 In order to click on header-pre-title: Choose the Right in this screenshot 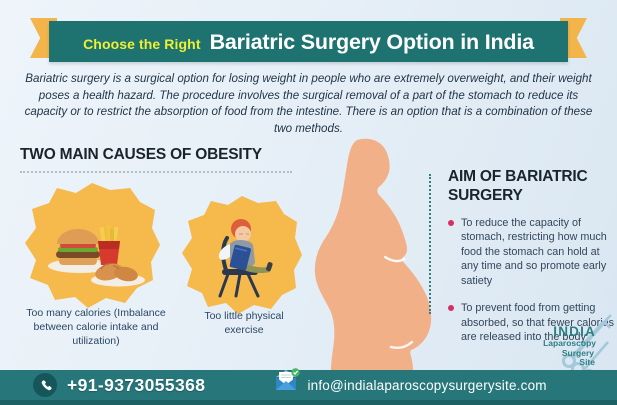, I will do `click(142, 44)`.